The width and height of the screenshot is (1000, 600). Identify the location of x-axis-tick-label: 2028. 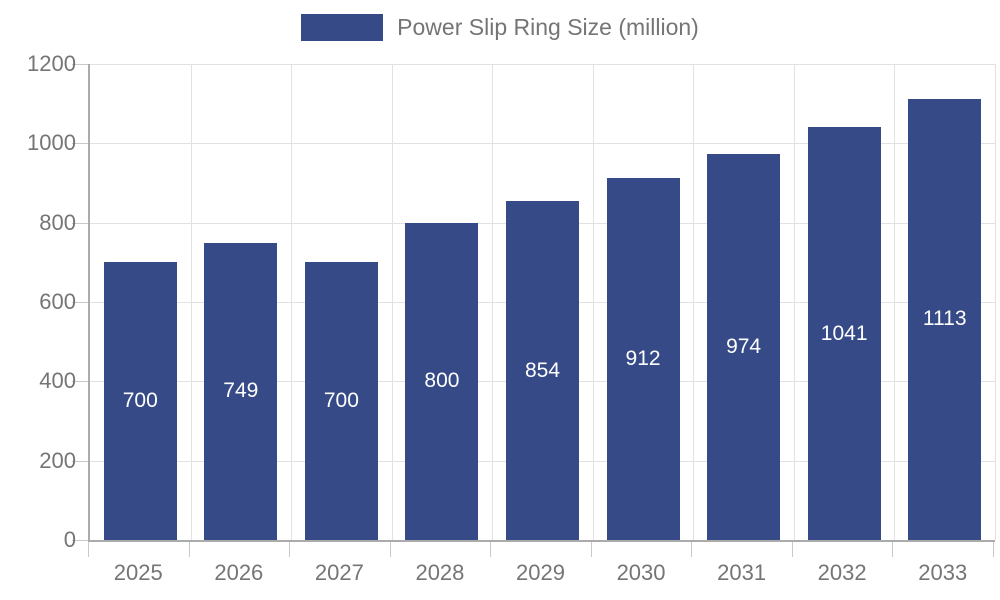
(440, 572).